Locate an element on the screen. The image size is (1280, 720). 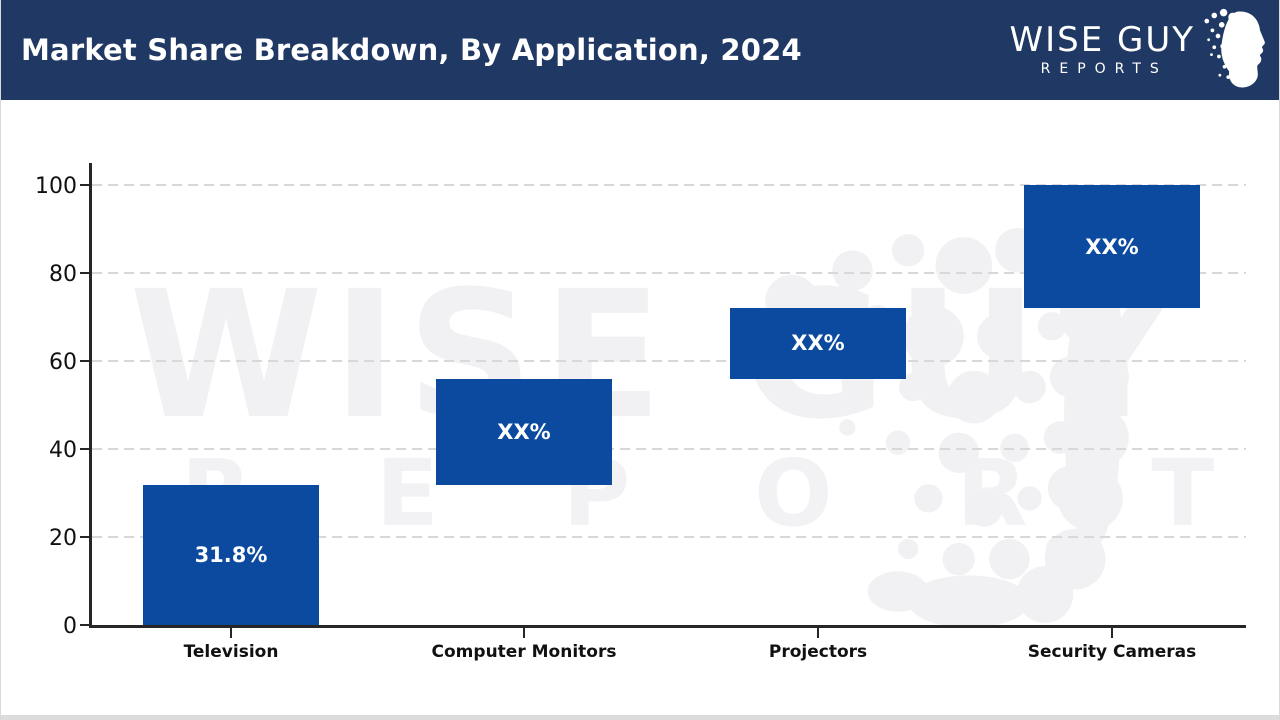
x-axis-line is located at coordinates (667, 626).